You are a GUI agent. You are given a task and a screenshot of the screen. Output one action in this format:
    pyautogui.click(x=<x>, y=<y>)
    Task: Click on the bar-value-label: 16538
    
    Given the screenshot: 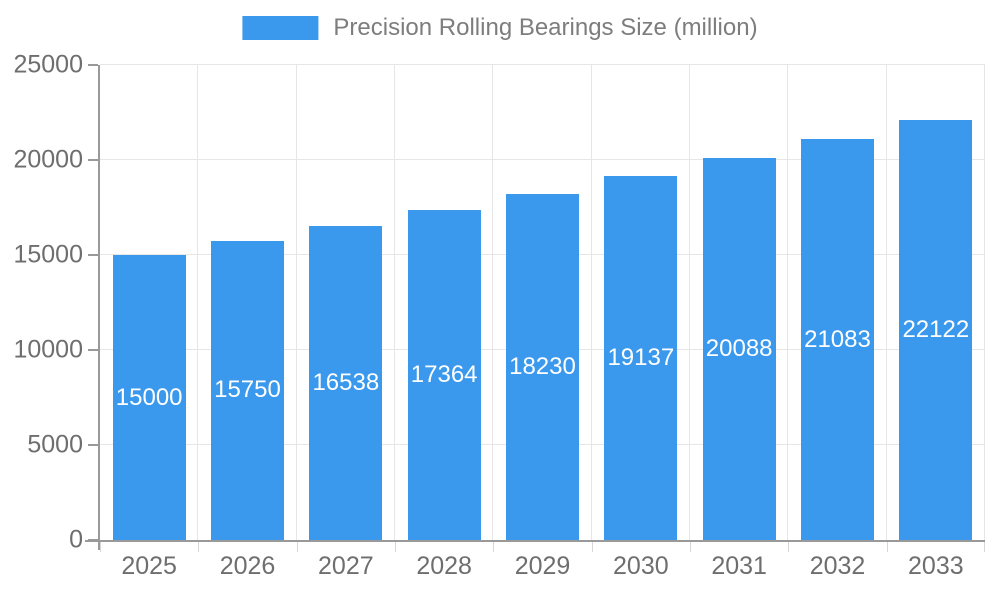 What is the action you would take?
    pyautogui.click(x=346, y=382)
    